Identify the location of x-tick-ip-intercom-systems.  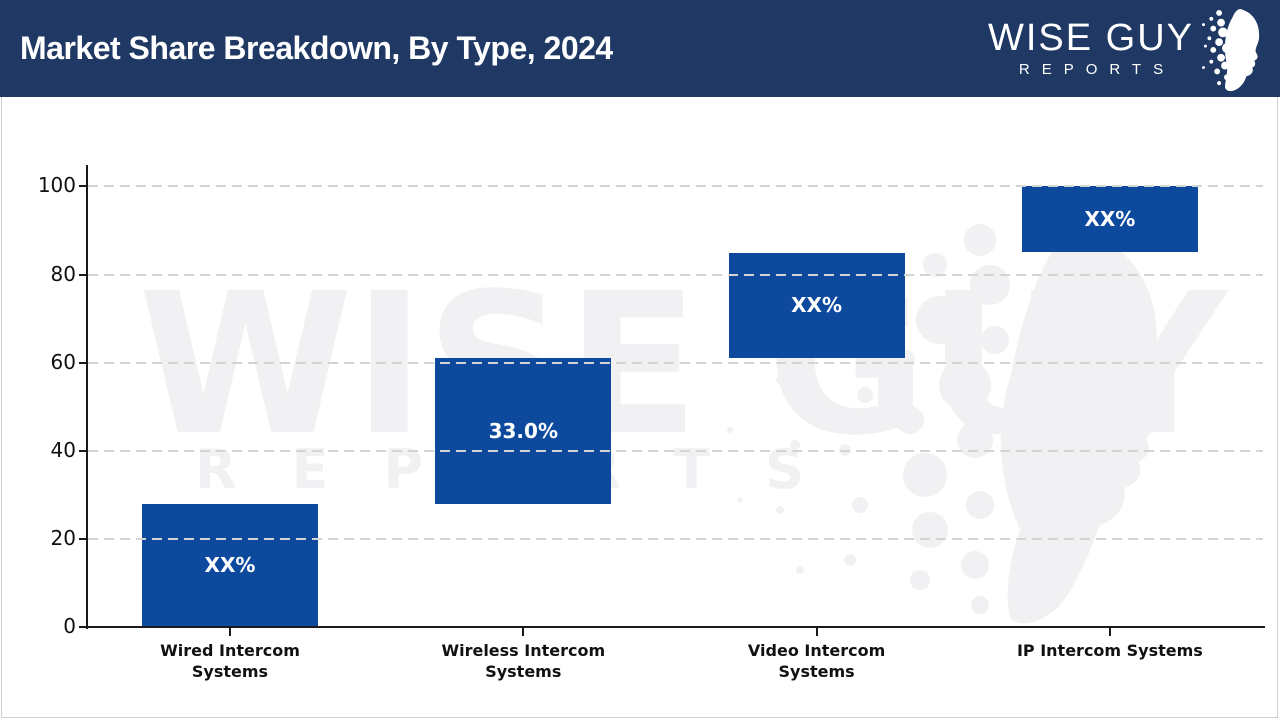
(1109, 631).